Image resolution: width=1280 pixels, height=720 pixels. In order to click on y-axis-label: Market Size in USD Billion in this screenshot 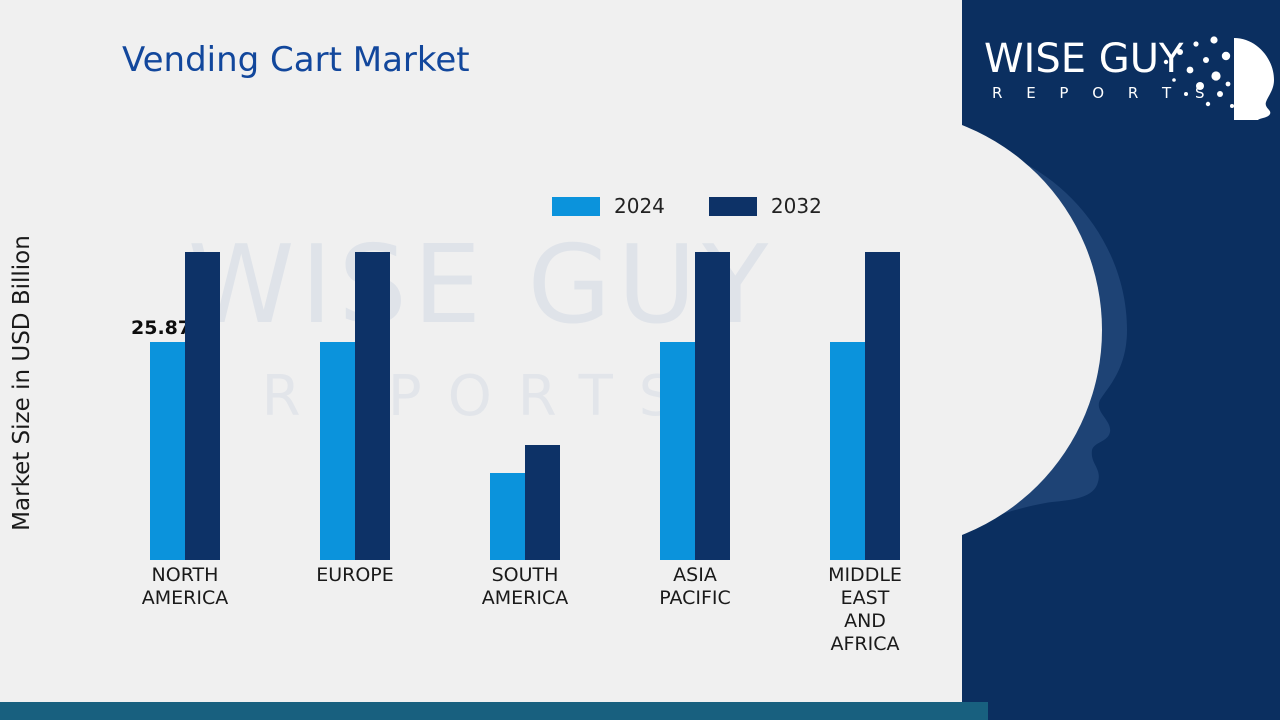, I will do `click(22, 383)`.